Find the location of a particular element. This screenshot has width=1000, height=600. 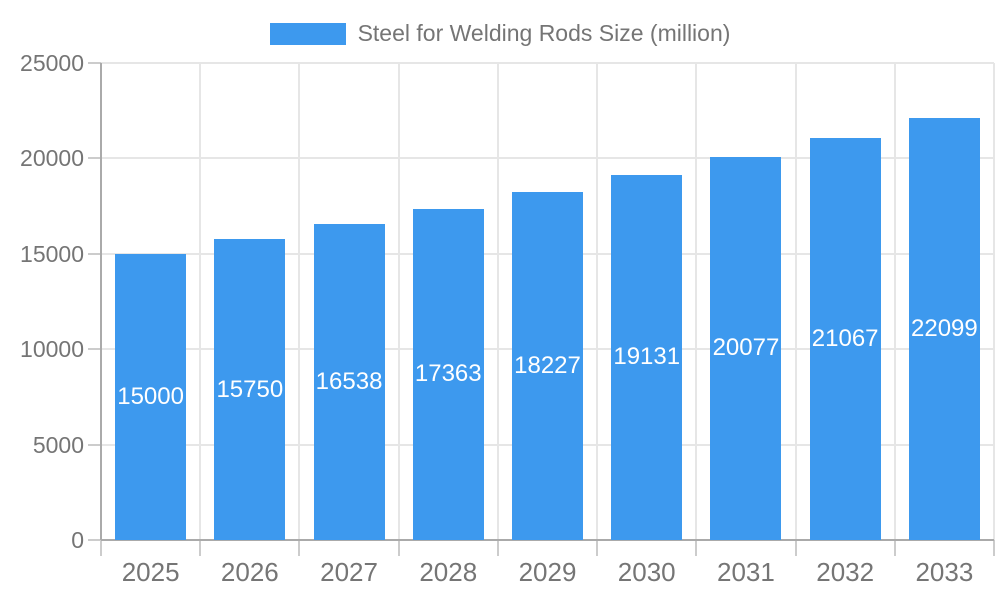

x-tick-label: 2027 is located at coordinates (349, 572).